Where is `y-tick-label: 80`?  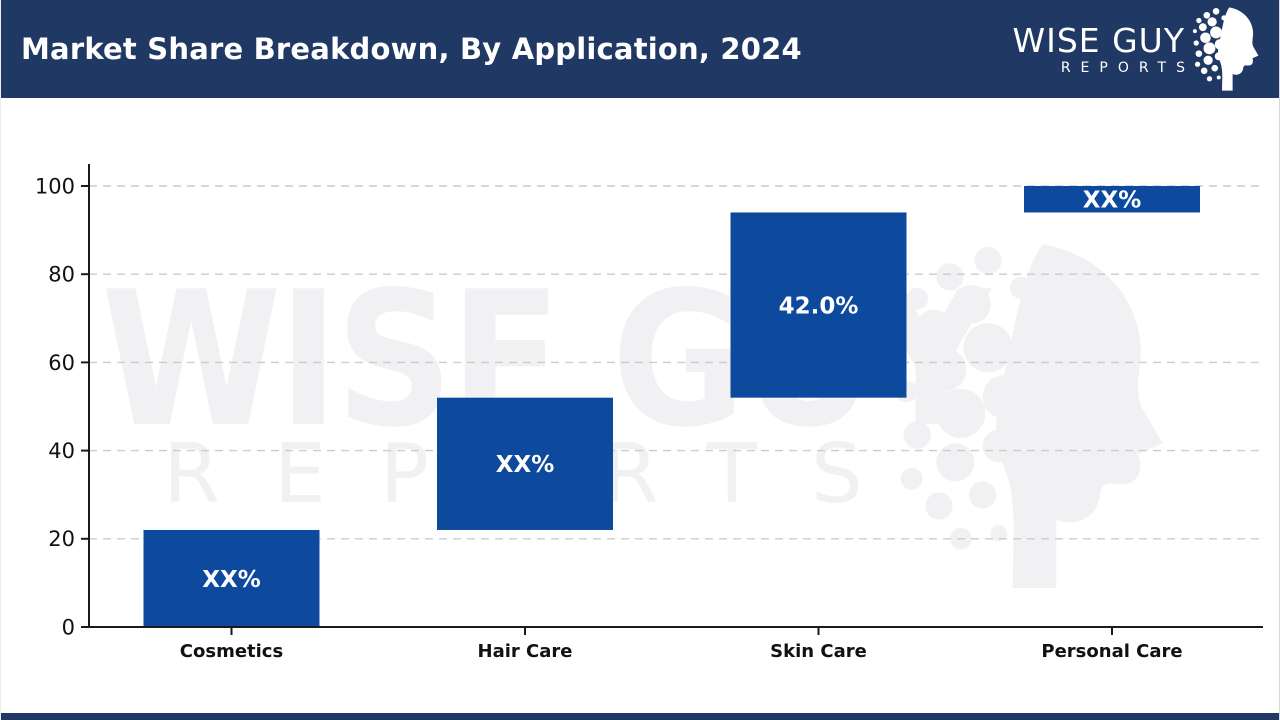
y-tick-label: 80 is located at coordinates (61, 275).